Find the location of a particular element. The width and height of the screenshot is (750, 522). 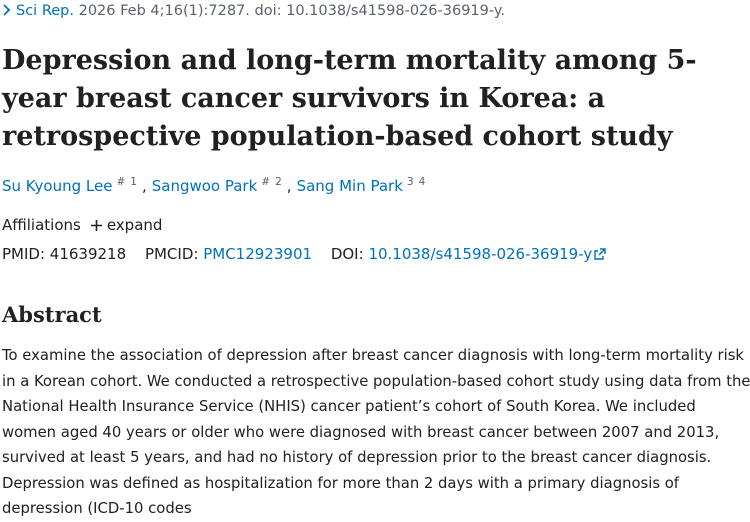

affiliations-label: Affiliations is located at coordinates (41, 225).